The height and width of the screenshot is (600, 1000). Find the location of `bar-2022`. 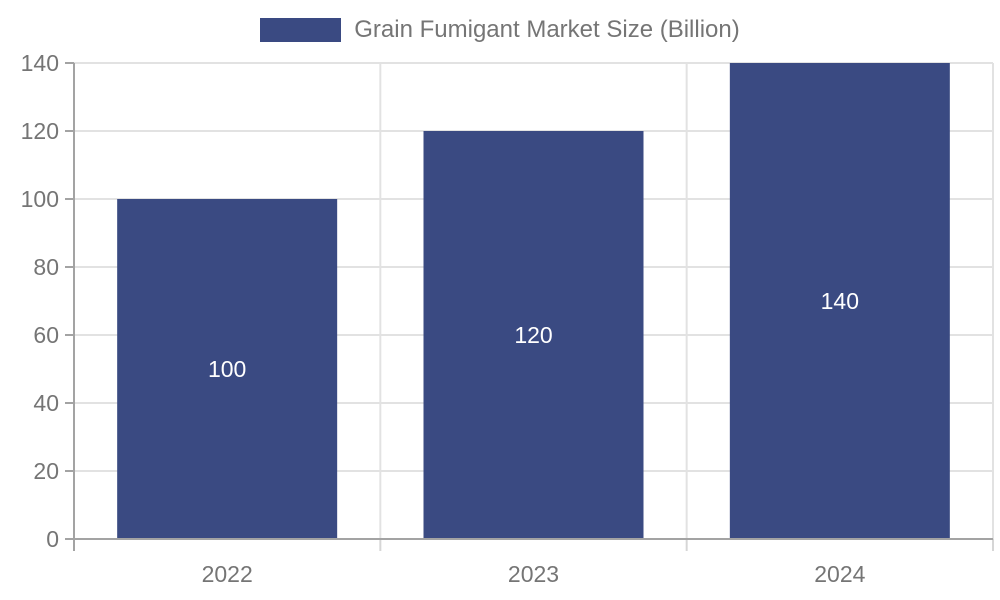

bar-2022 is located at coordinates (227, 369).